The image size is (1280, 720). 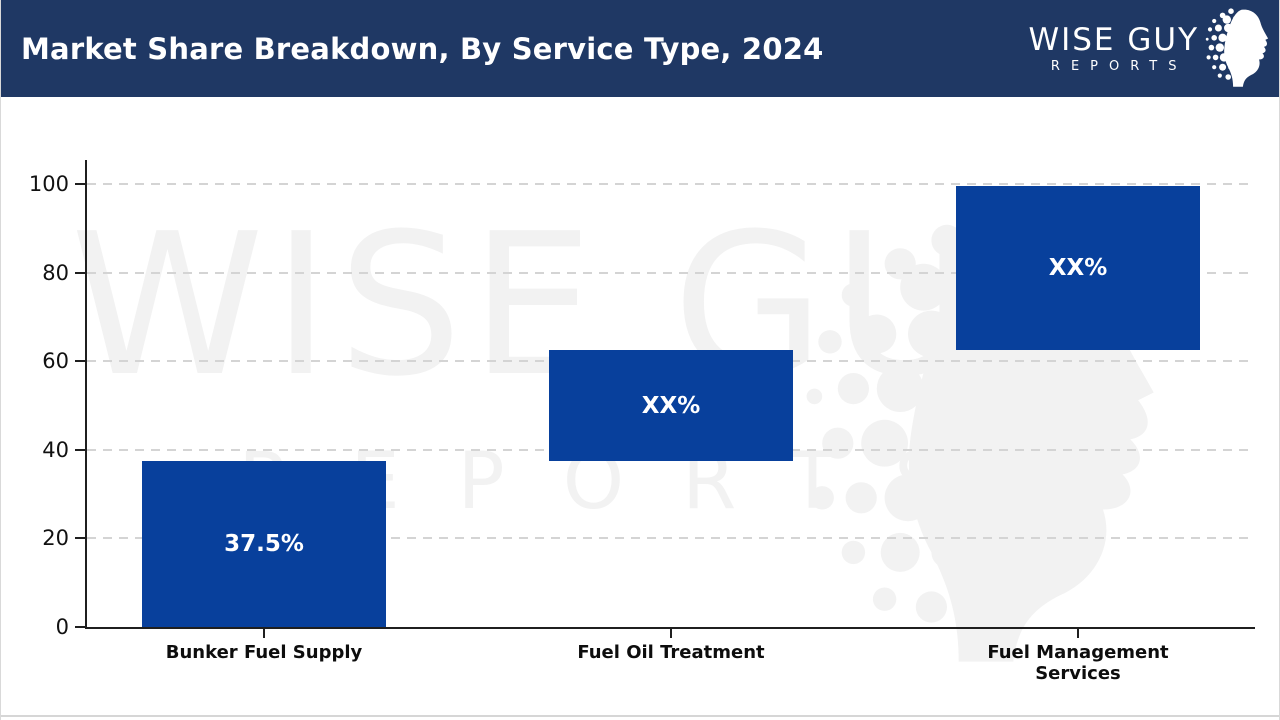 I want to click on y-tick-label: 0, so click(x=62, y=627).